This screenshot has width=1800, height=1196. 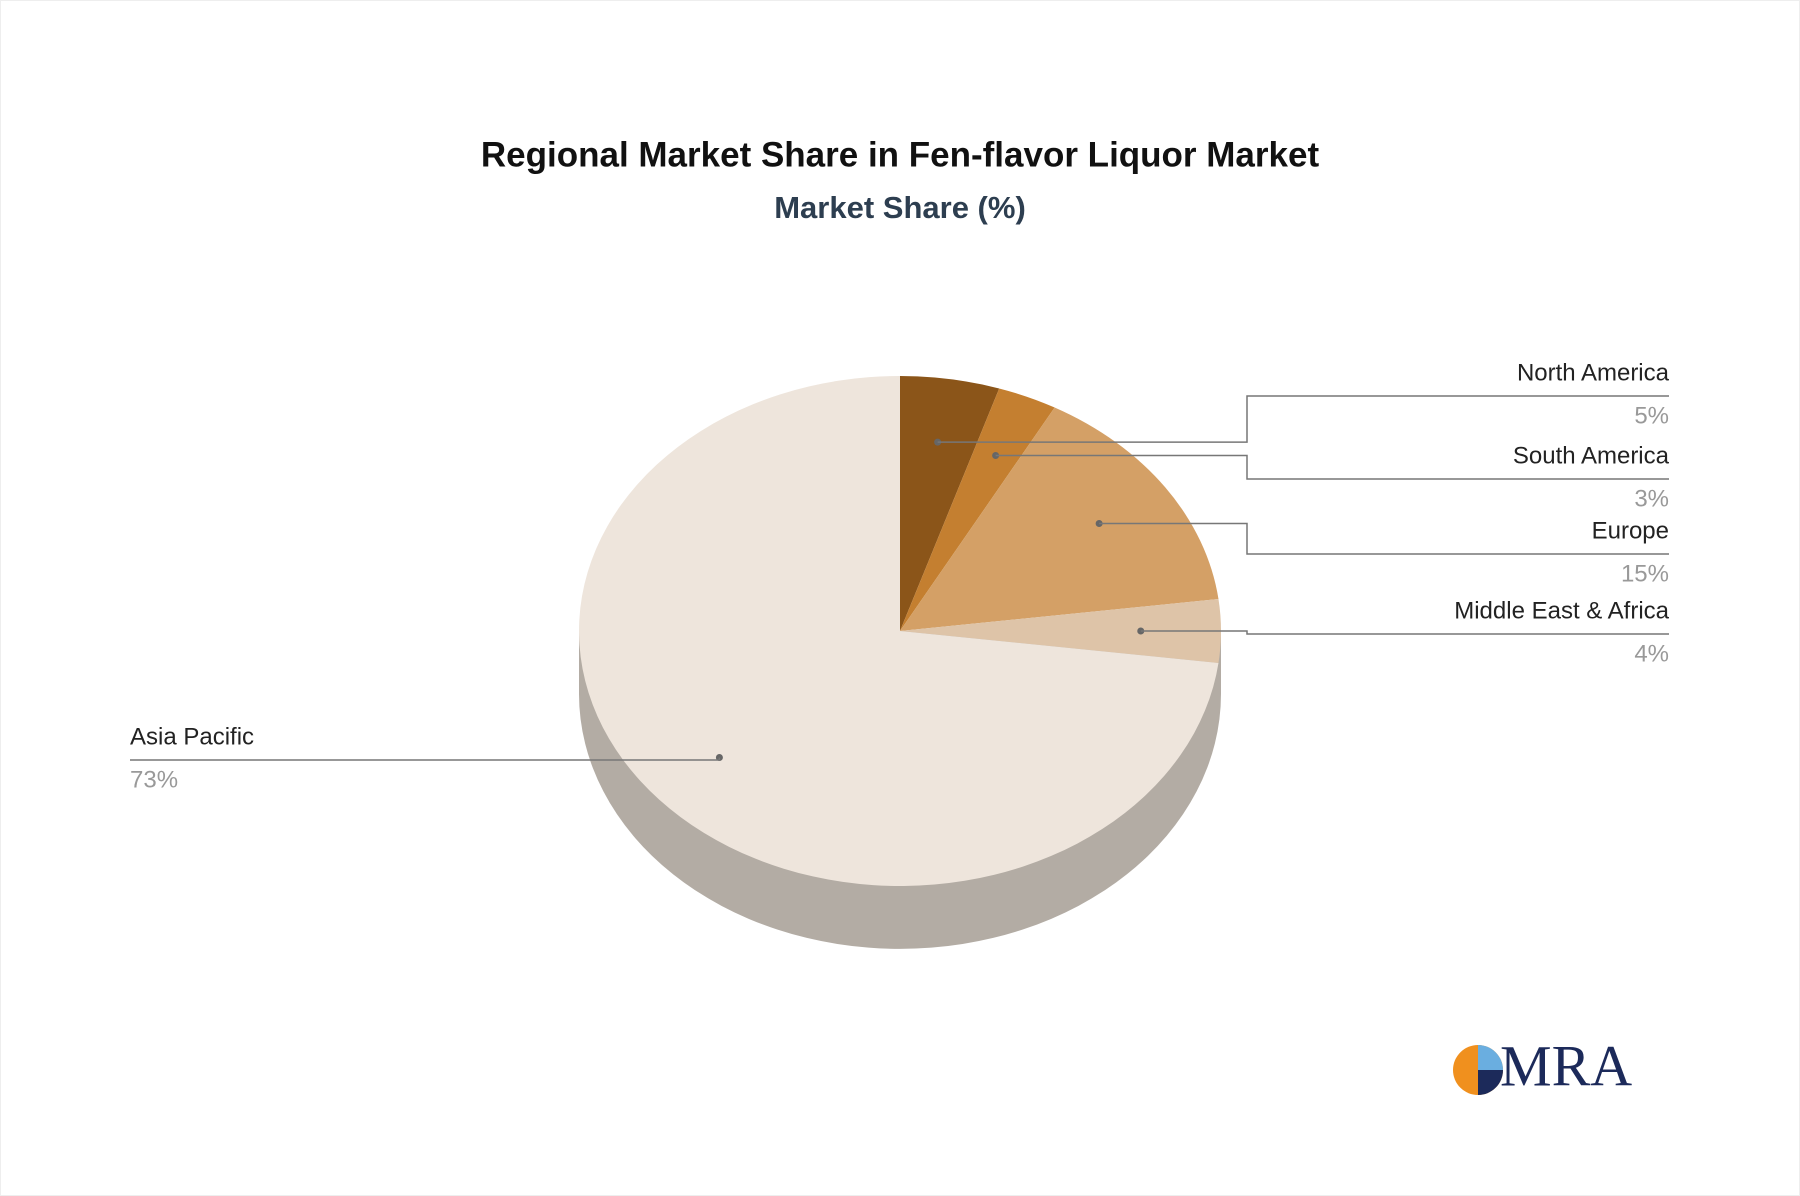 I want to click on slice-value: 3%, so click(x=1651, y=498).